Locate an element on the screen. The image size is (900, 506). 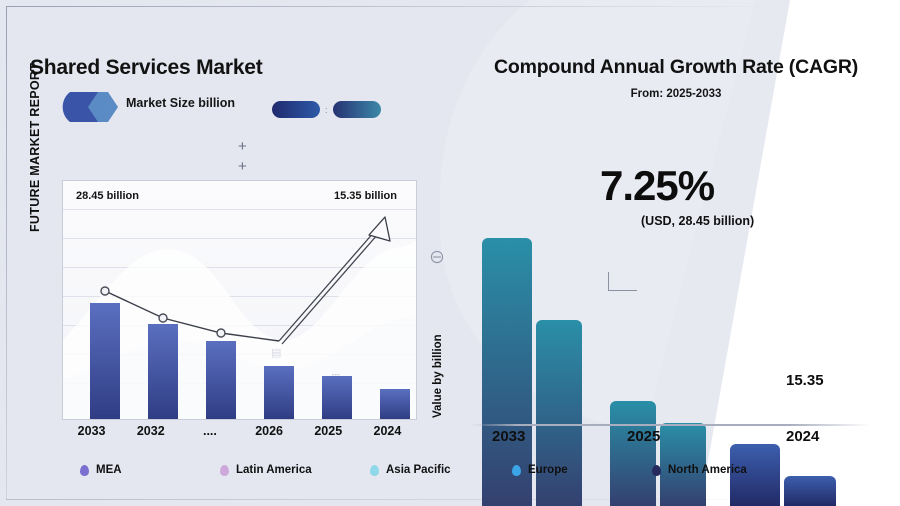
pill-primary is located at coordinates (296, 109).